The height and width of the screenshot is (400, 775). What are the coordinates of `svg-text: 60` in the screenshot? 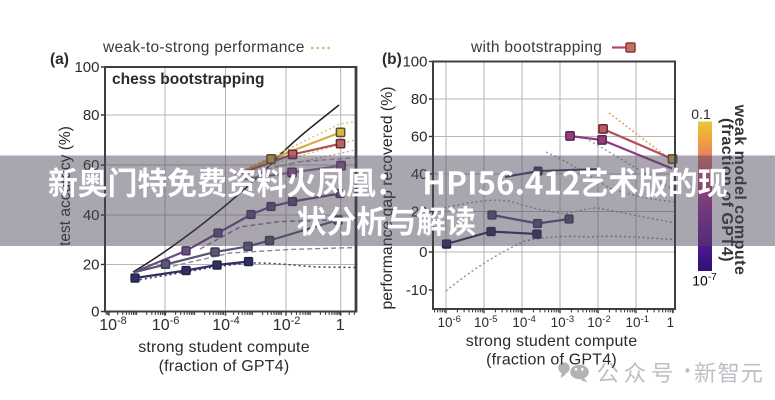 It's located at (419, 137).